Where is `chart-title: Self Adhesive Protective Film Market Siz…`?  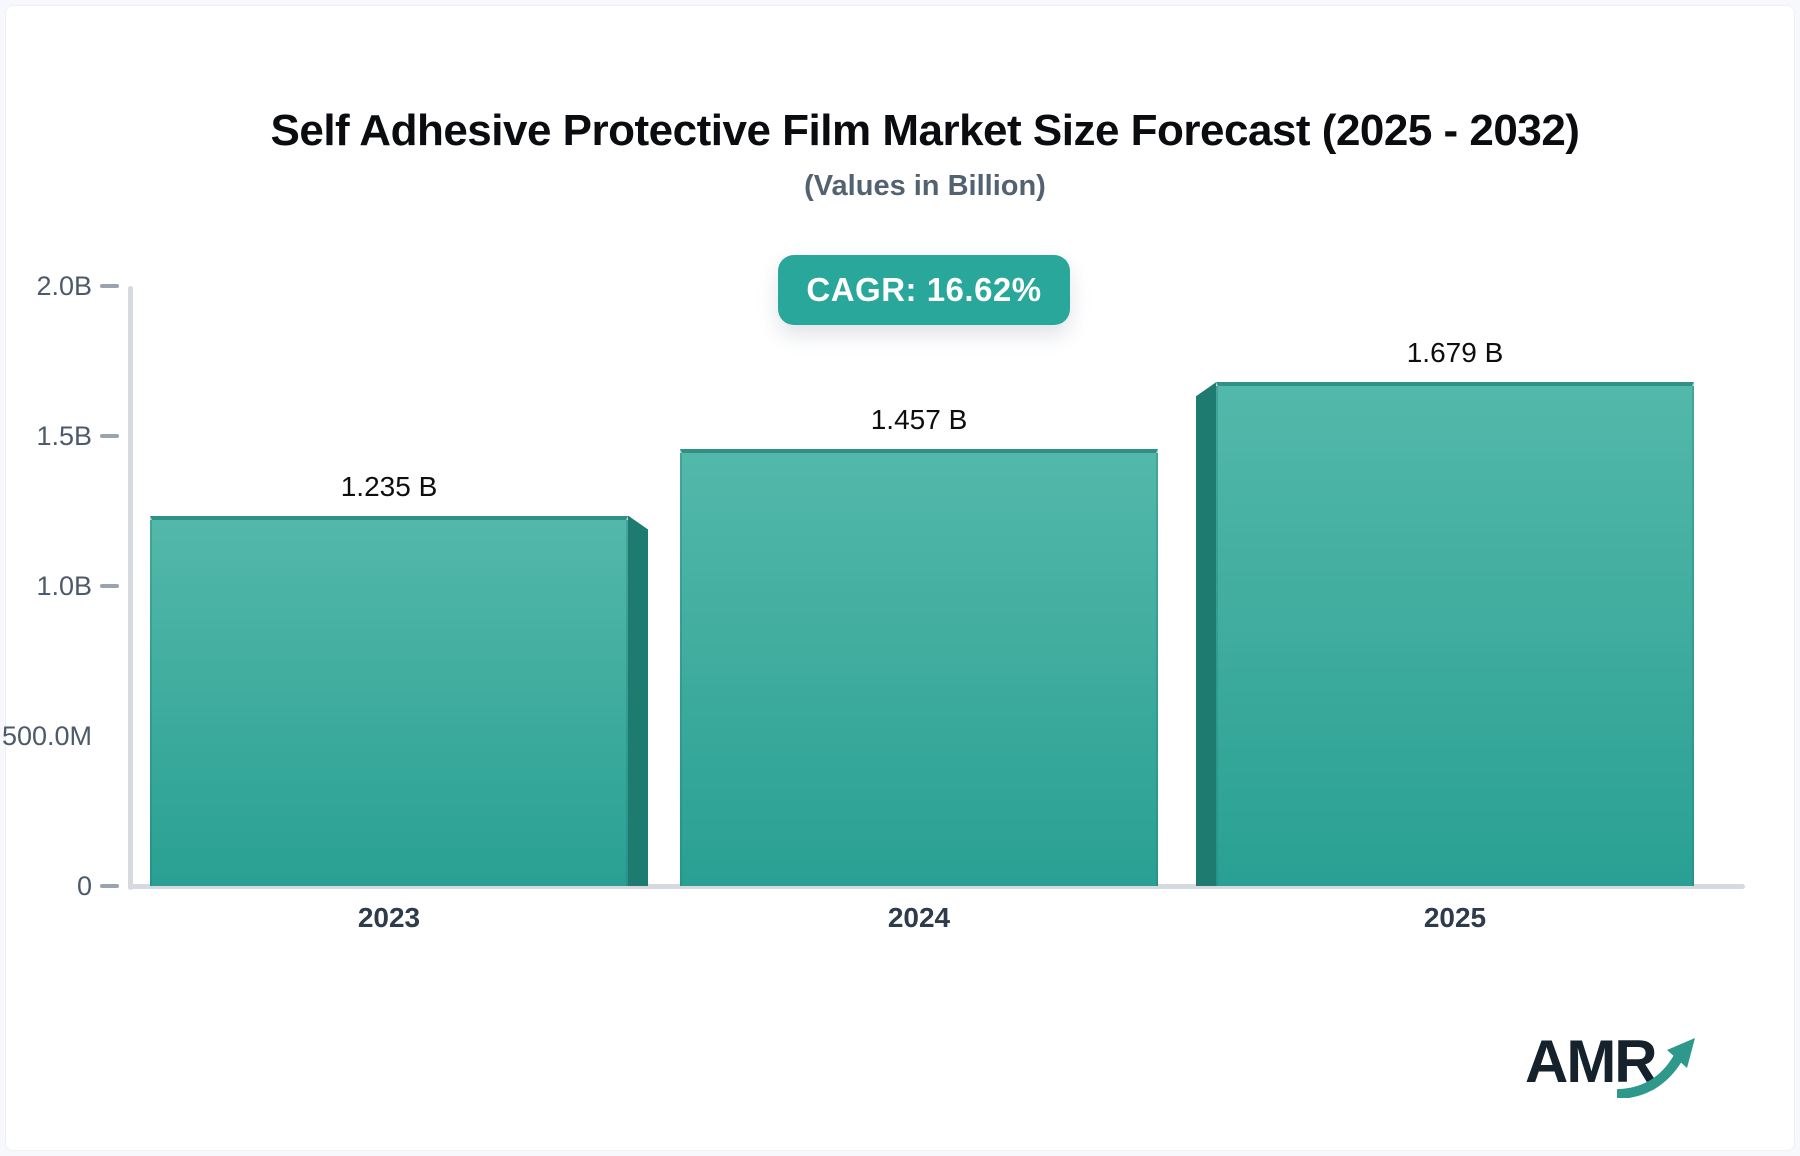 chart-title: Self Adhesive Protective Film Market Siz… is located at coordinates (925, 130).